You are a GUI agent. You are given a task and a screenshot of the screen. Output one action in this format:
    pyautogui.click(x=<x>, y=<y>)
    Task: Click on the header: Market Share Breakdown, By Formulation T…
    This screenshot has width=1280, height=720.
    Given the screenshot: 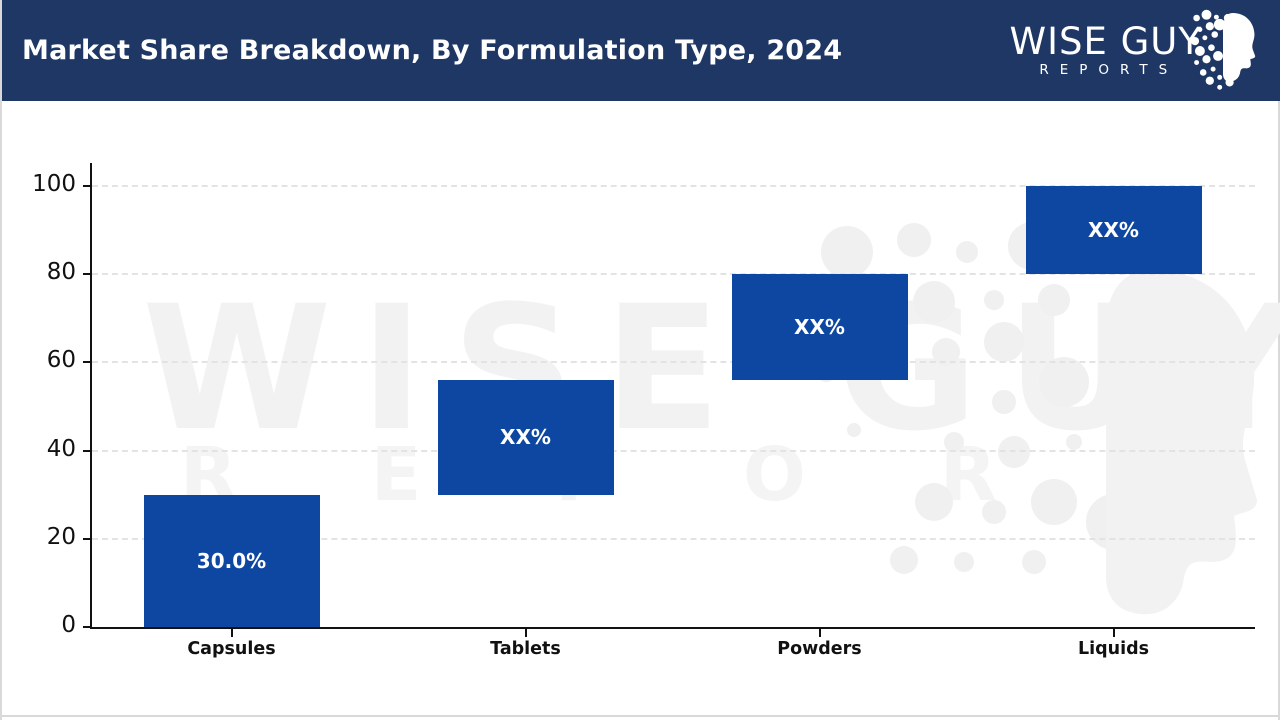 What is the action you would take?
    pyautogui.click(x=641, y=50)
    